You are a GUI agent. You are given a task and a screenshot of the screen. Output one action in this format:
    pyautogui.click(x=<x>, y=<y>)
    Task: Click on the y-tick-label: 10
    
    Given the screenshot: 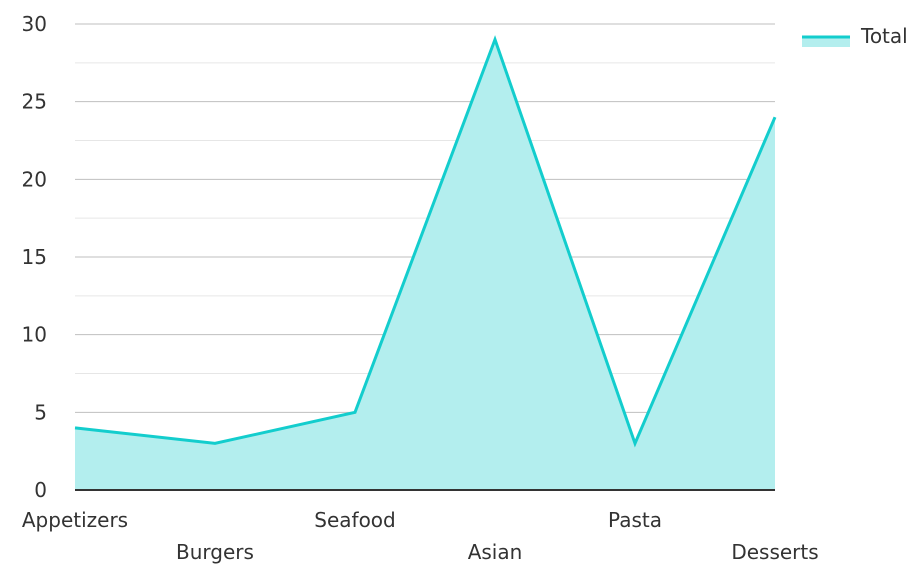 What is the action you would take?
    pyautogui.click(x=34, y=335)
    